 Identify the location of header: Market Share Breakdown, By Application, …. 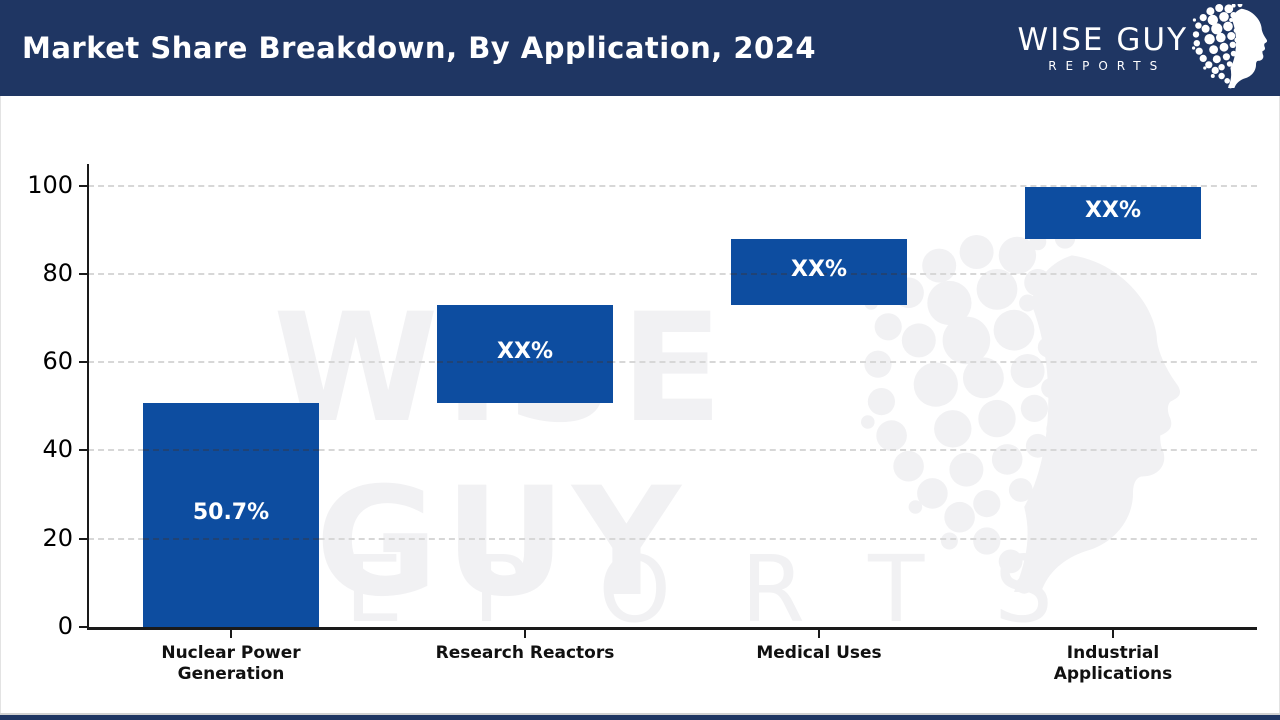
(640, 48).